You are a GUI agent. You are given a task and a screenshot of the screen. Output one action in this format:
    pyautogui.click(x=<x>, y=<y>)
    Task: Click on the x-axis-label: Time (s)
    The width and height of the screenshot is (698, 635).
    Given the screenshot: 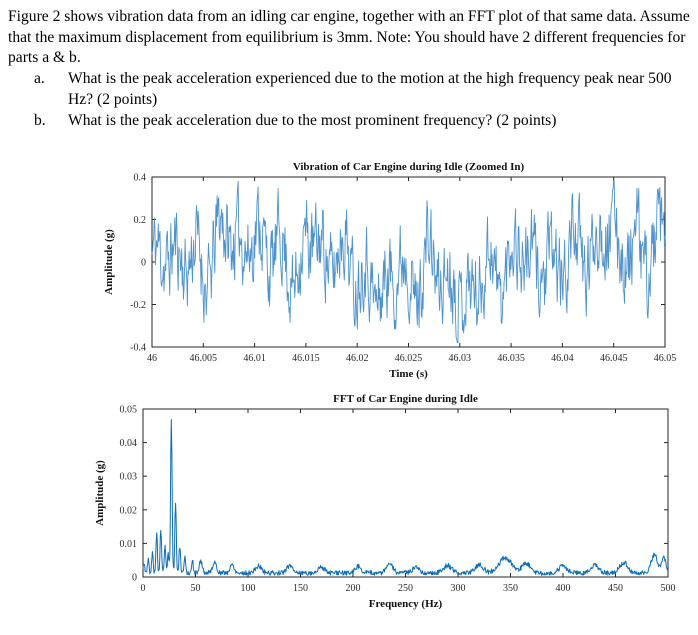 What is the action you would take?
    pyautogui.click(x=408, y=374)
    